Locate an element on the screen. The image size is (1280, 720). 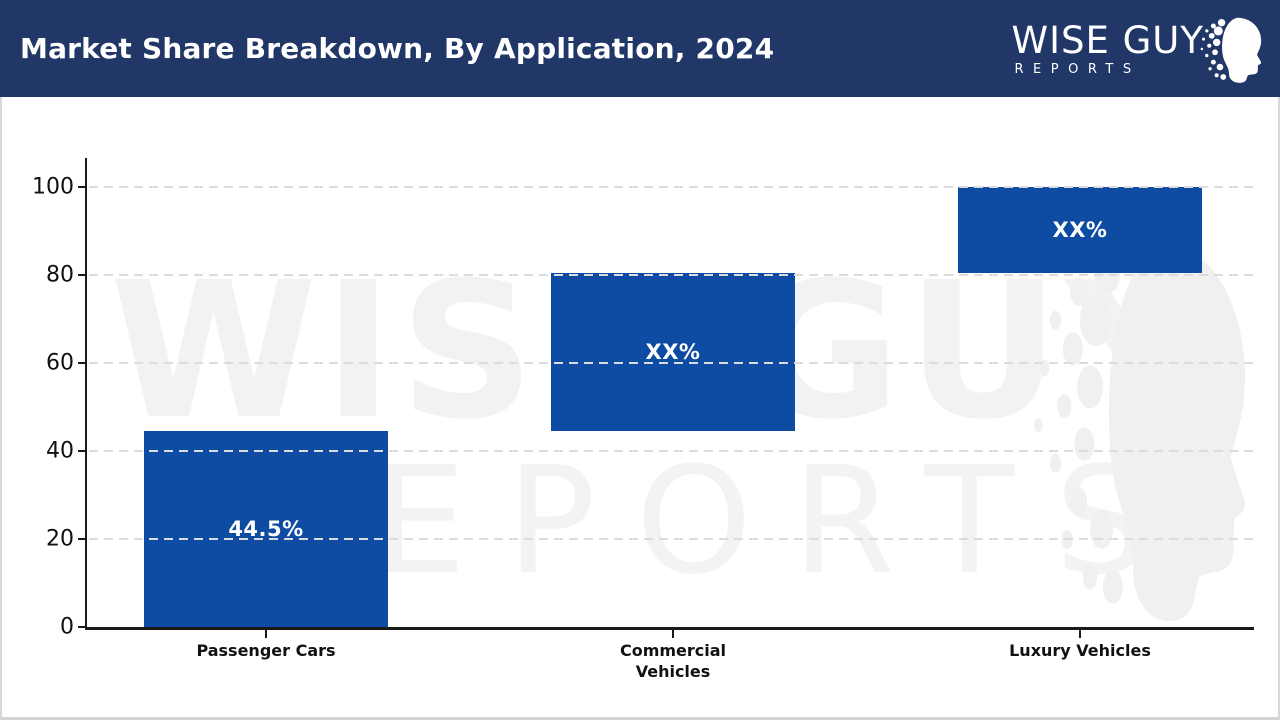
logo-wordmark: WISE GUY is located at coordinates (1107, 40).